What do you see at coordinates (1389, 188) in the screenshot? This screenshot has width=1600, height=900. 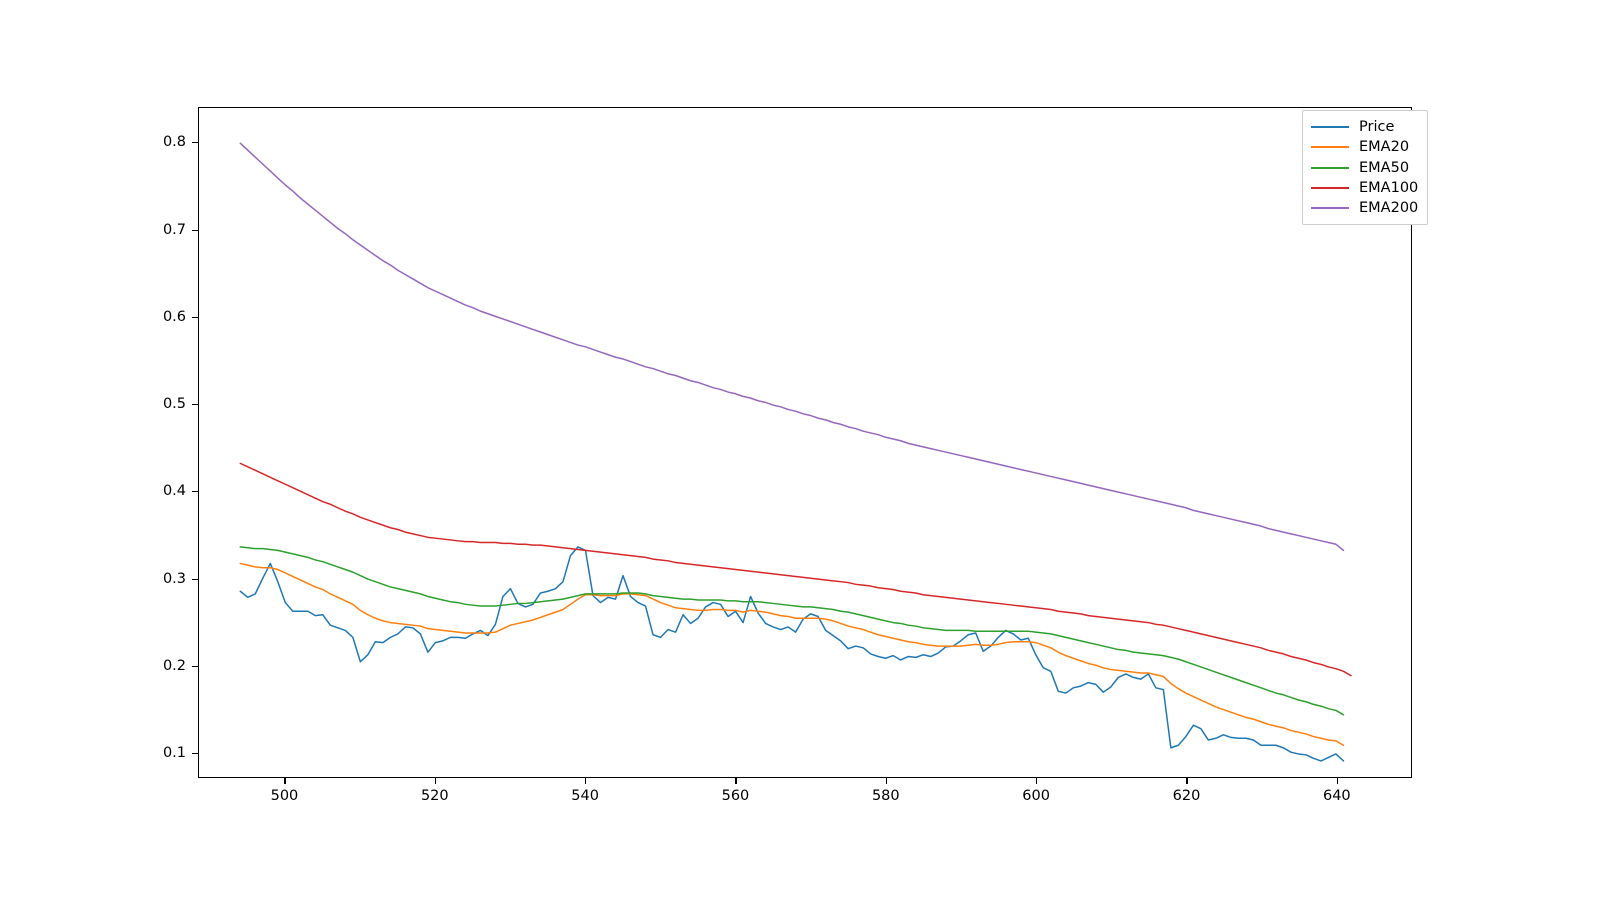 I see `legend-label: EMA100` at bounding box center [1389, 188].